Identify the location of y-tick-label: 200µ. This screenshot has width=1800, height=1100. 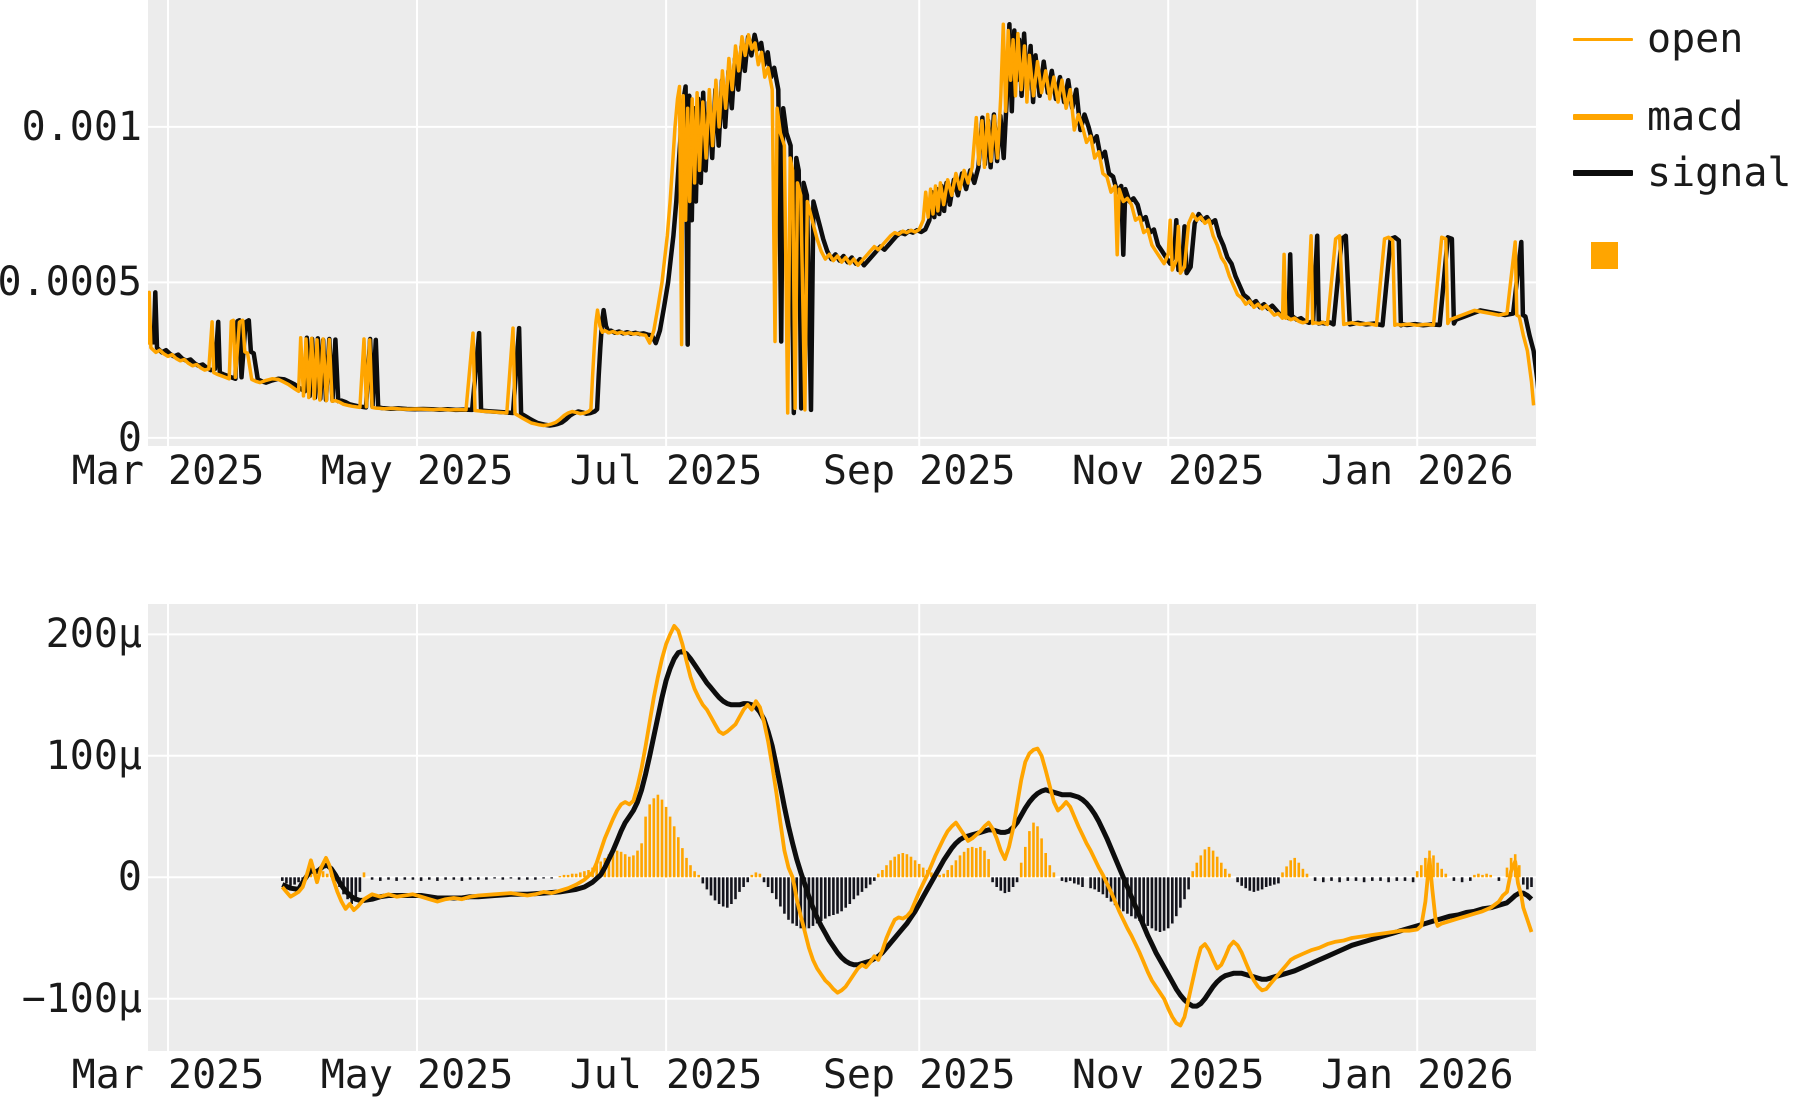
(93, 634).